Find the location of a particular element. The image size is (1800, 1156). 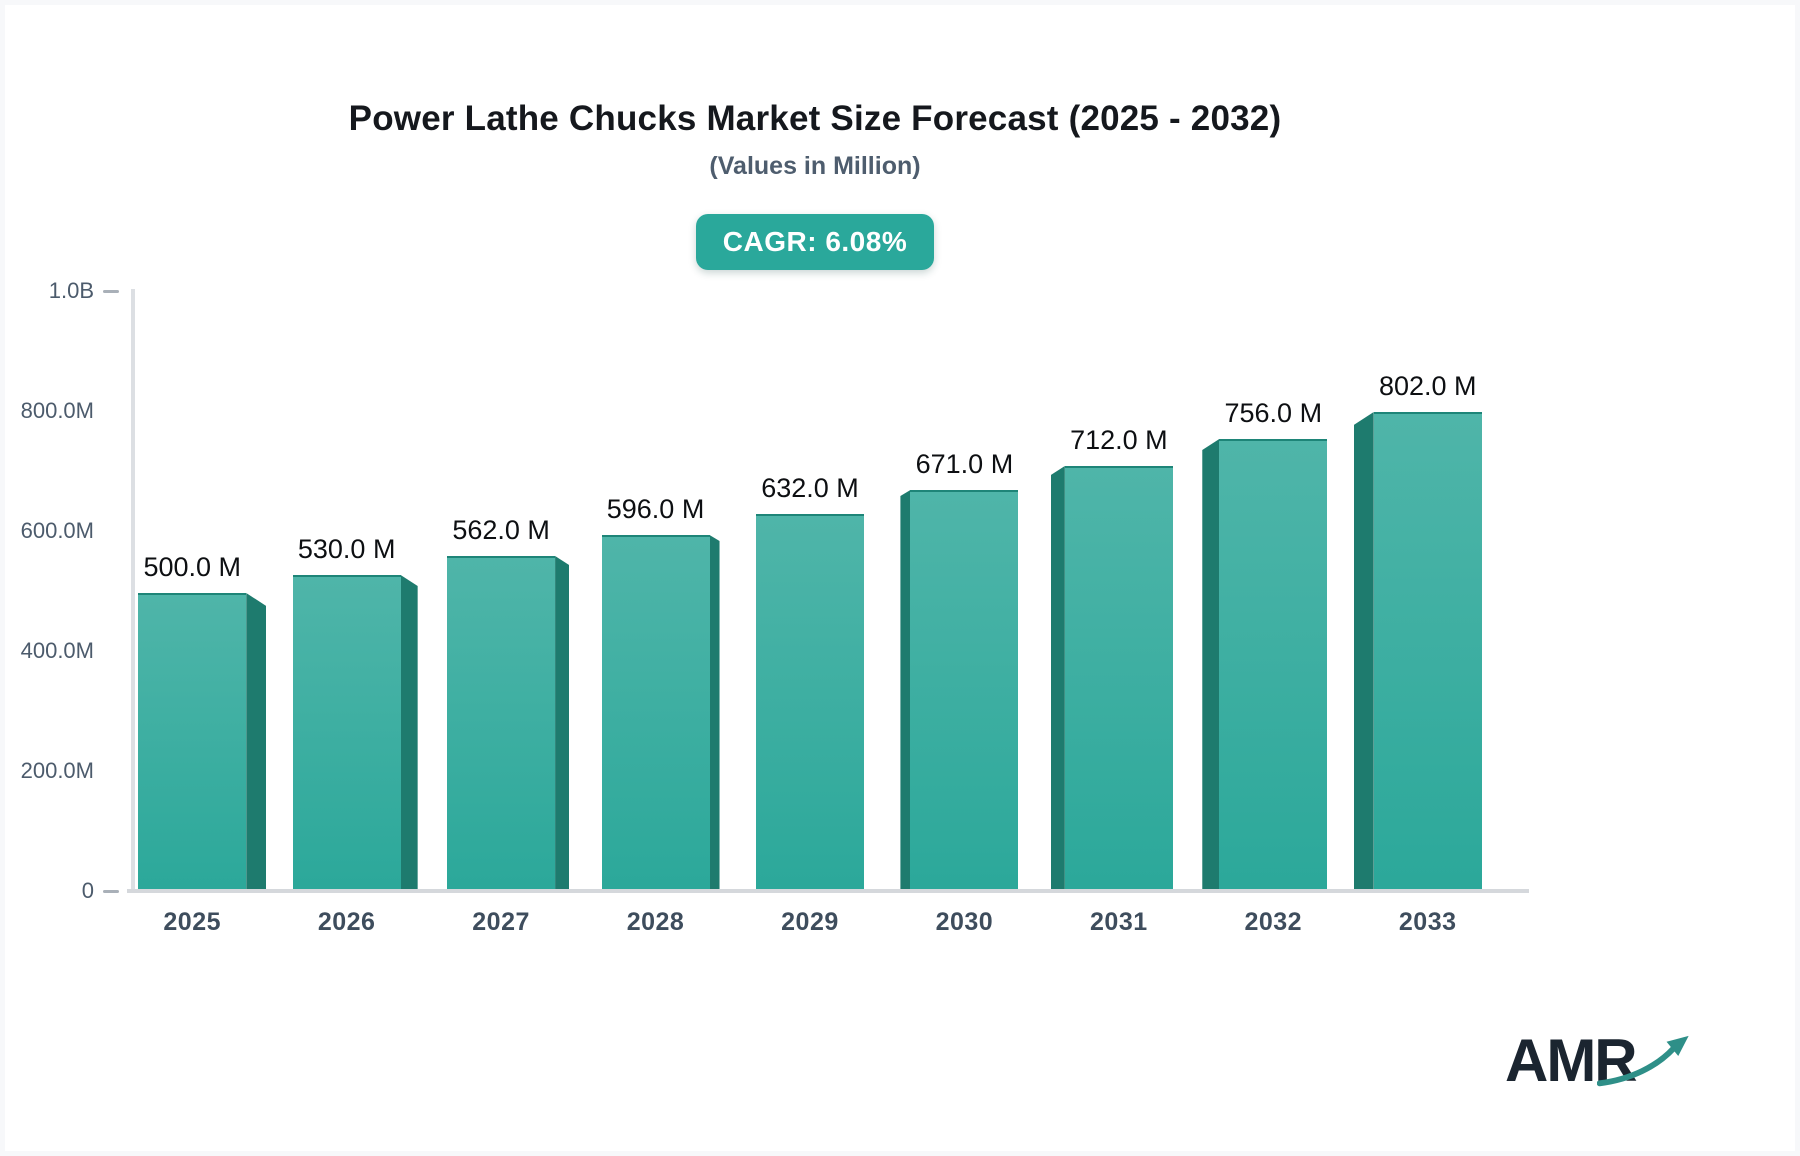

y-tick: 400.0M is located at coordinates (66, 651).